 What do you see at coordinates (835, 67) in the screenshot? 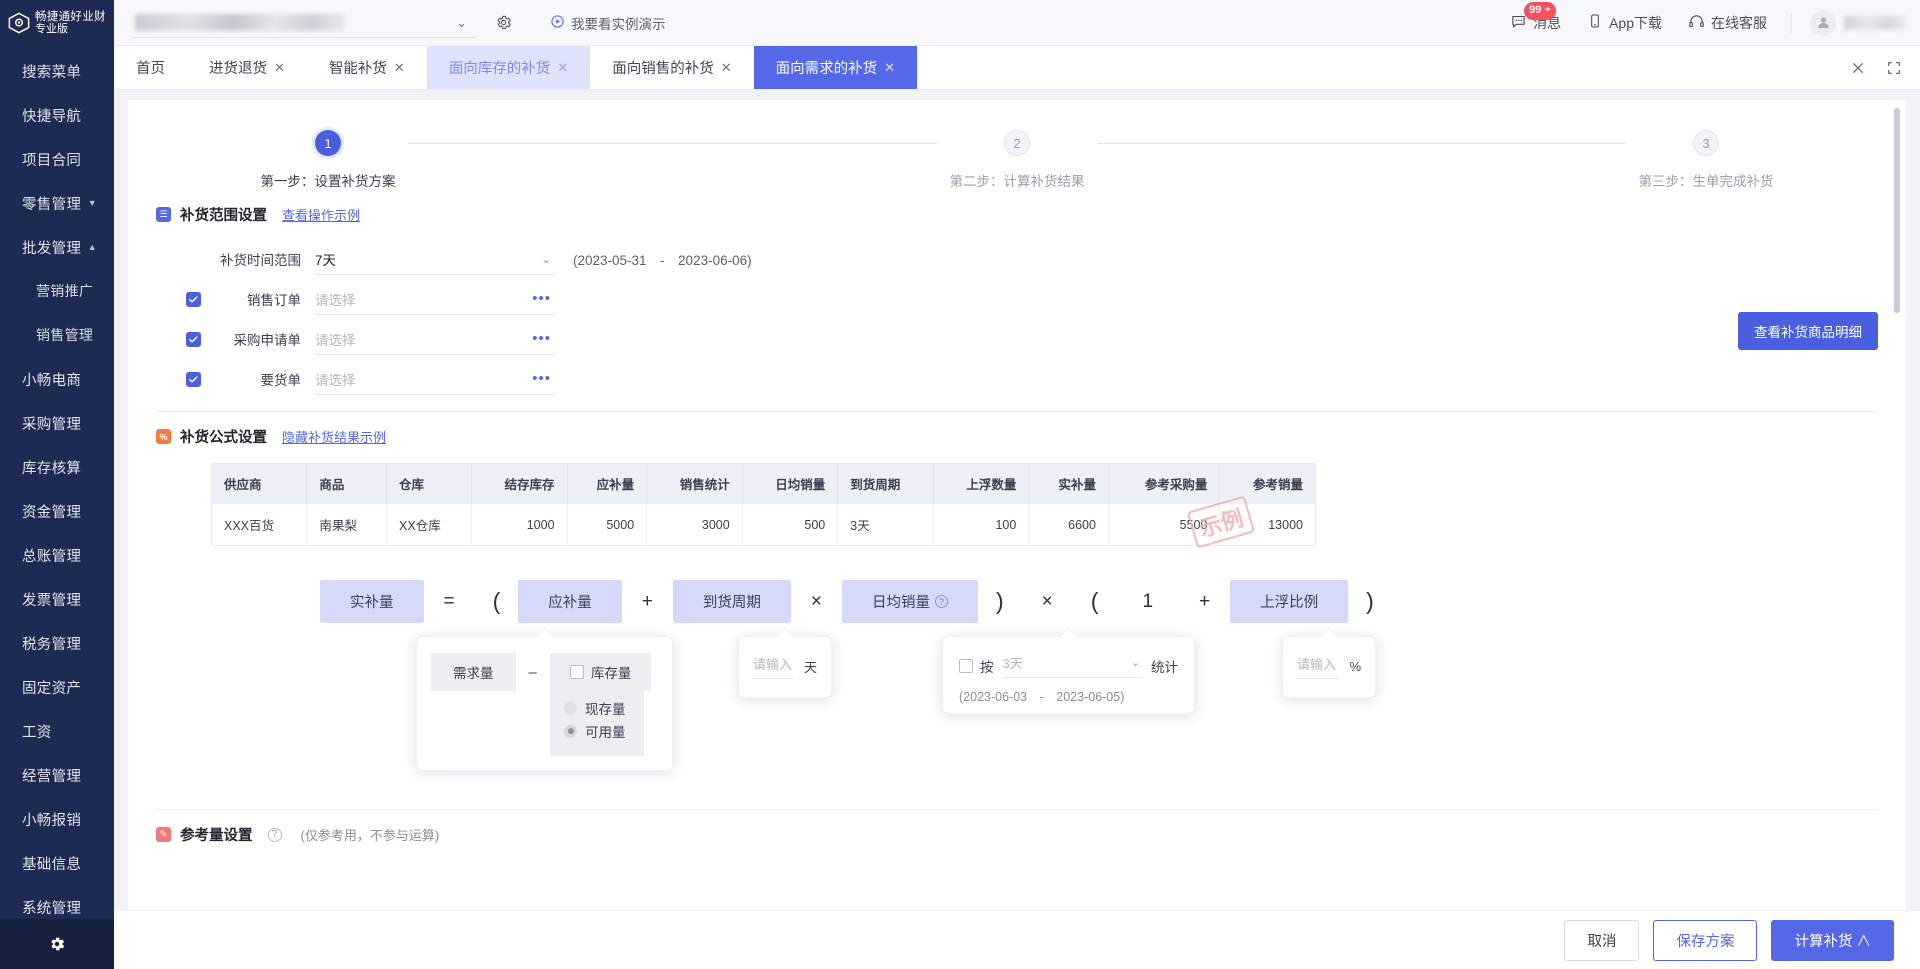
I see `tab-5: 面向需求的补货 ✕` at bounding box center [835, 67].